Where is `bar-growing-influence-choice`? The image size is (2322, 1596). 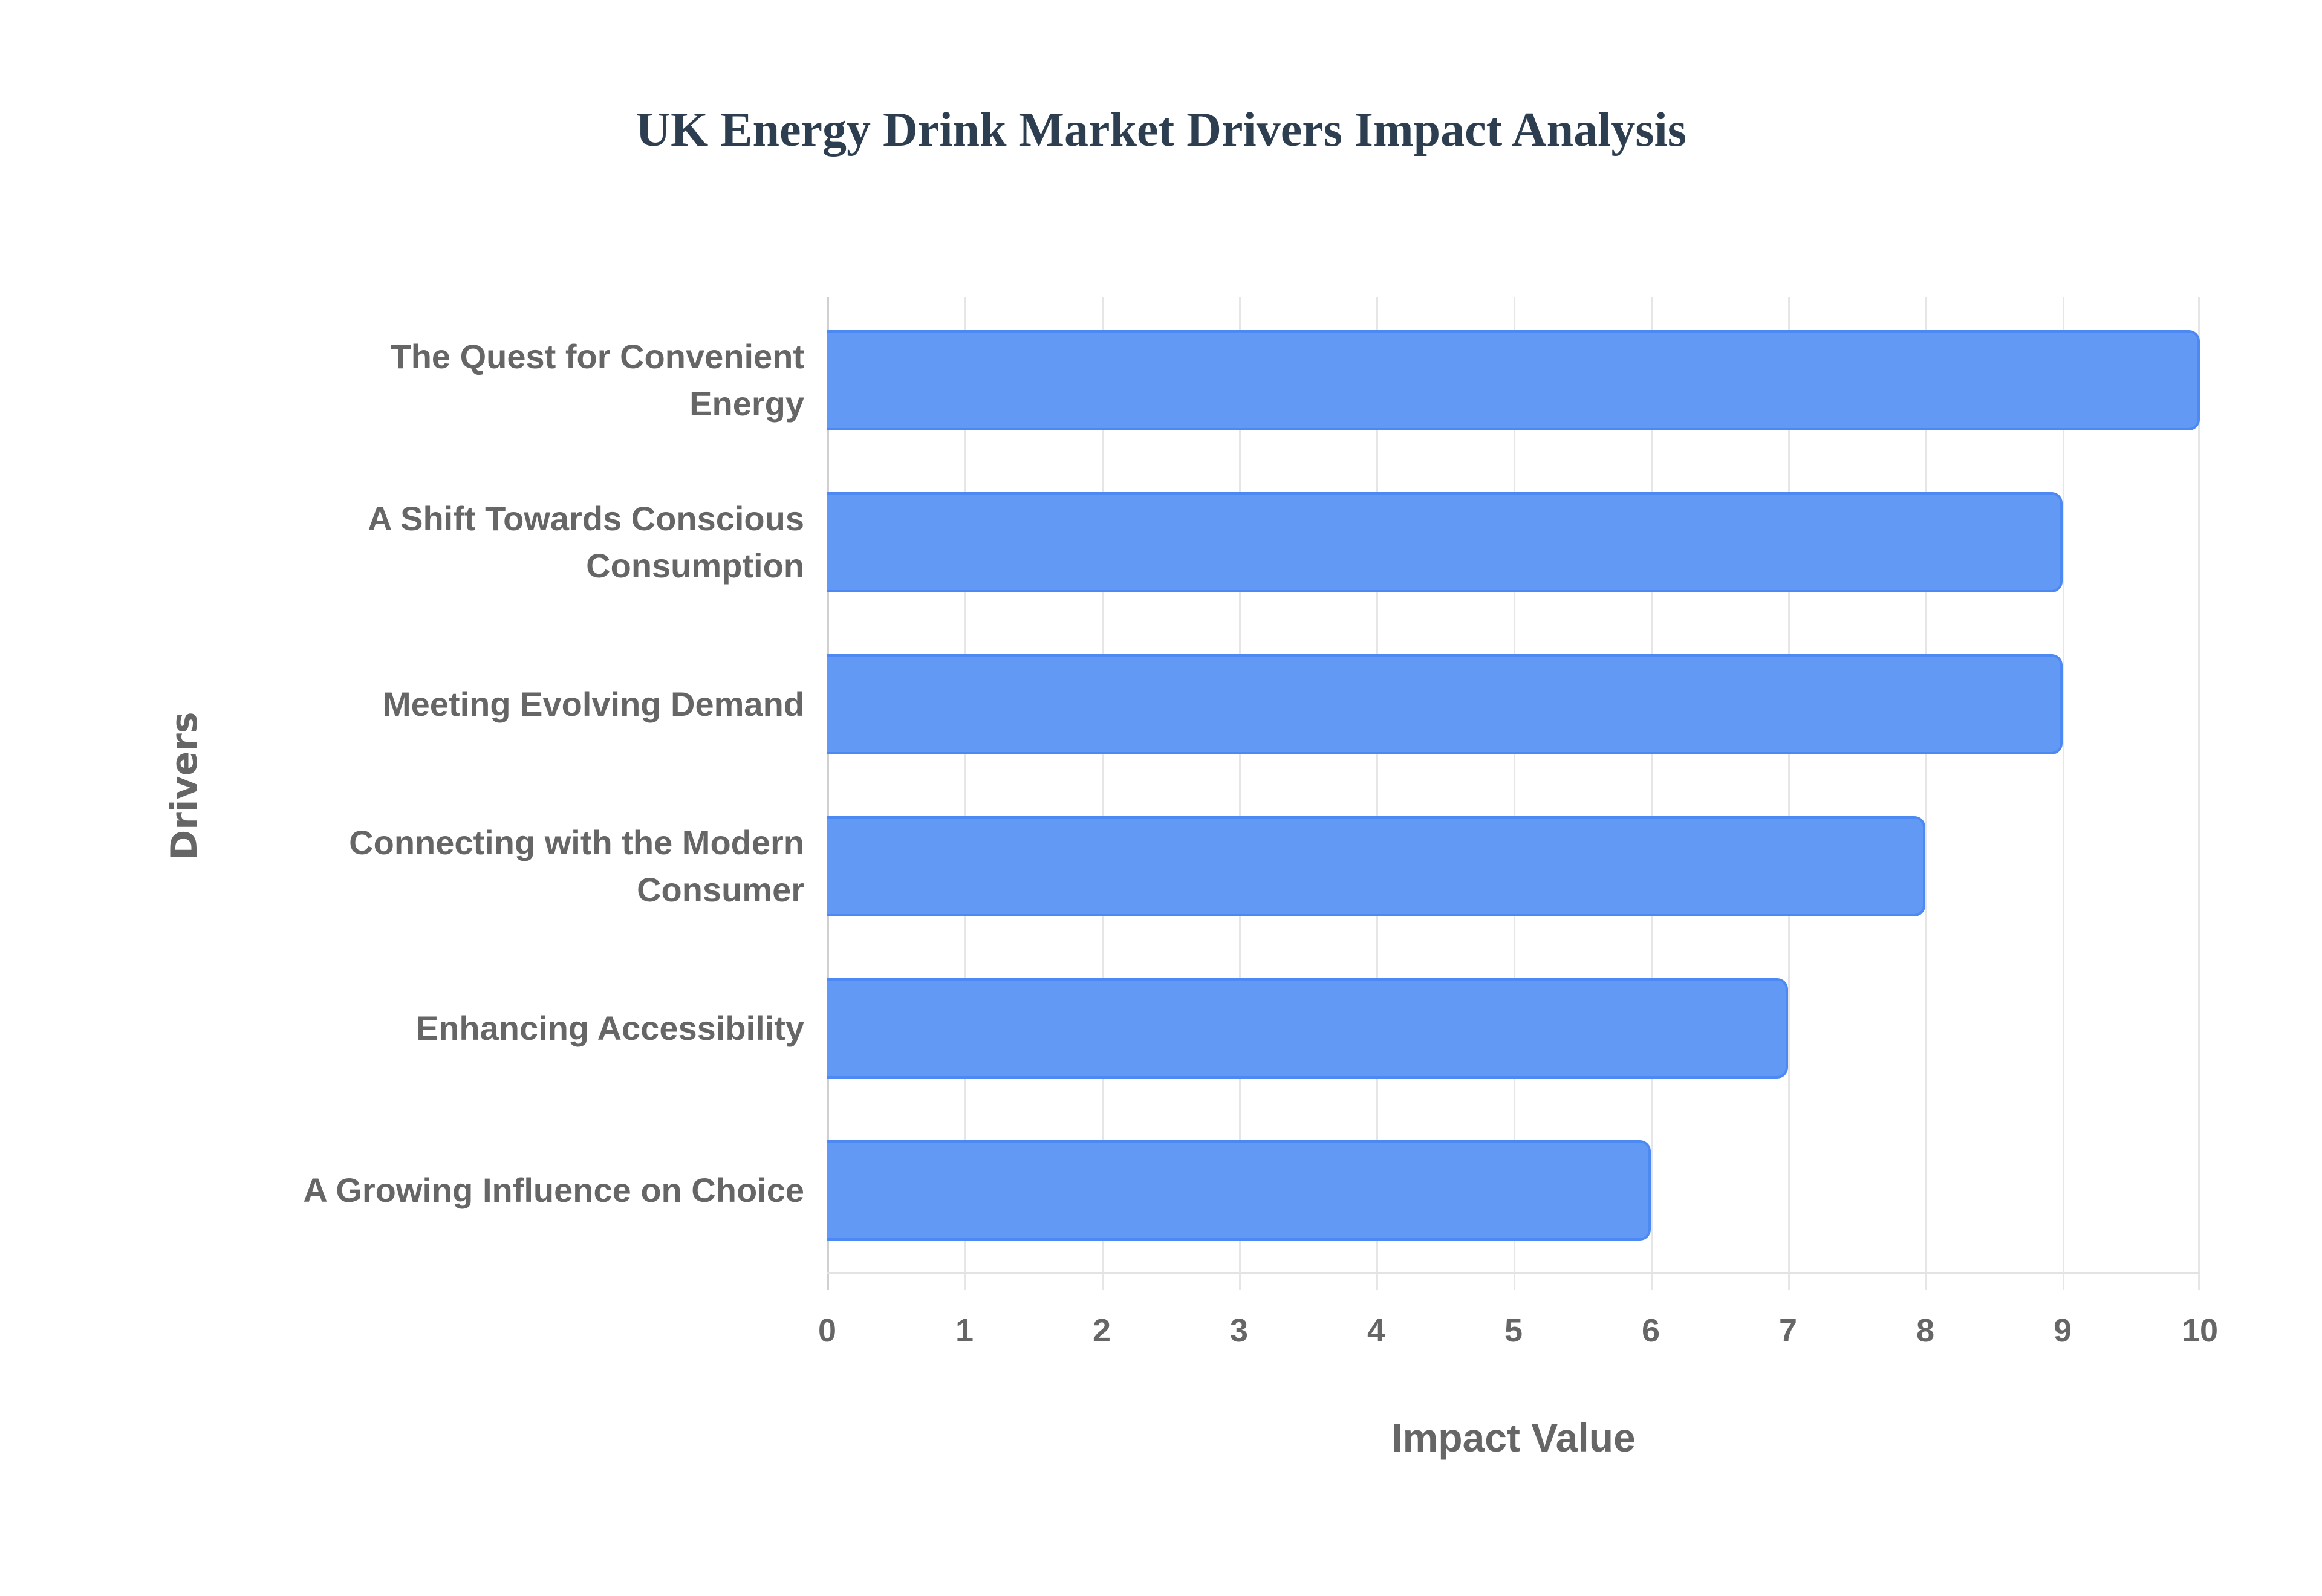
bar-growing-influence-choice is located at coordinates (1239, 1190).